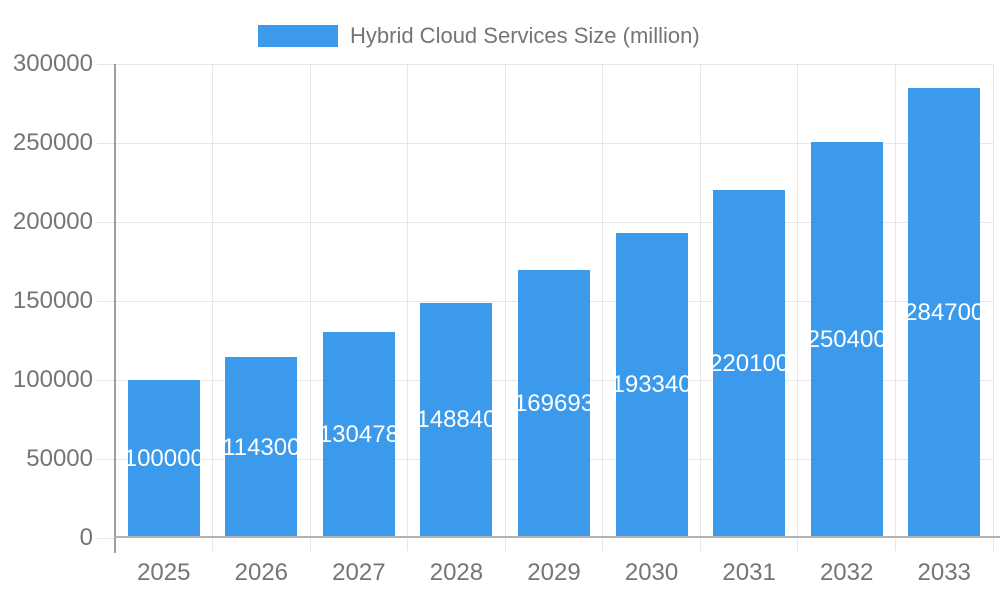 Image resolution: width=1000 pixels, height=600 pixels. I want to click on legend-item: Hybrid Cloud Services Size (million), so click(479, 36).